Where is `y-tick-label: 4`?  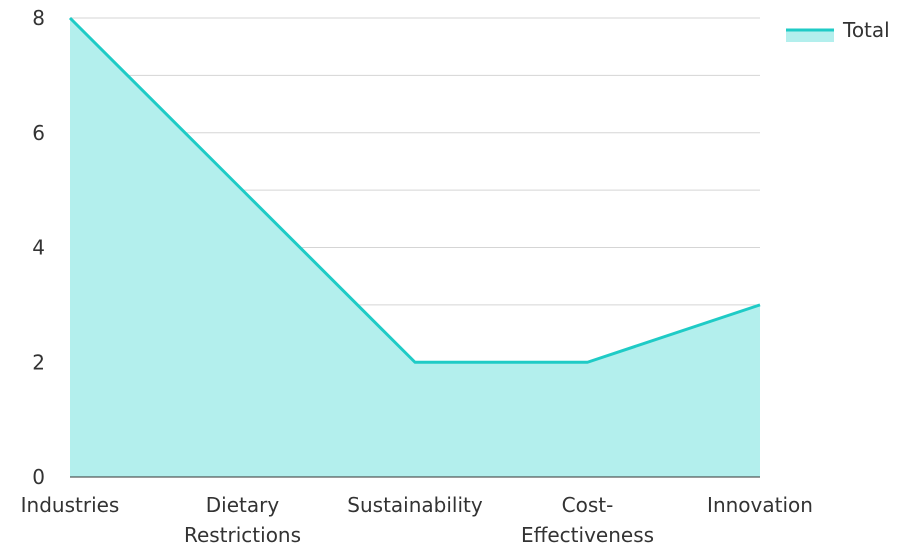
y-tick-label: 4 is located at coordinates (38, 248).